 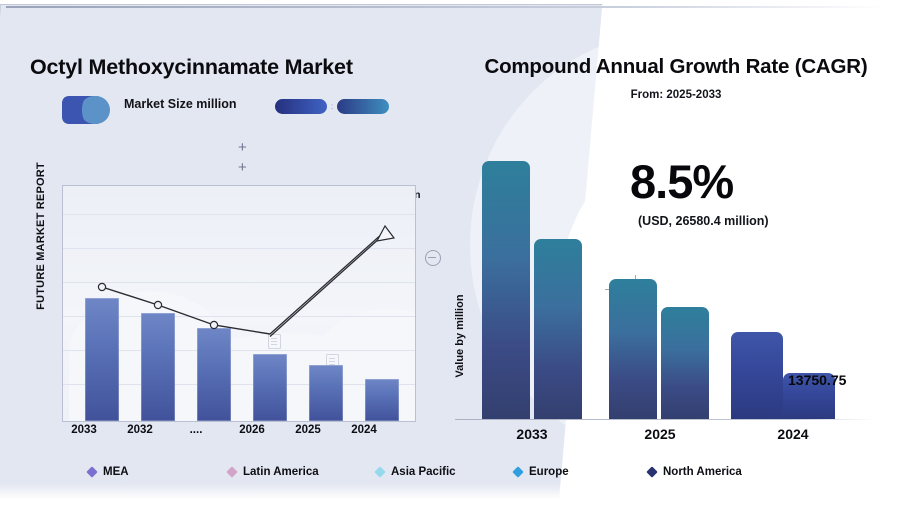 I want to click on right-bar-2025-secondary, so click(x=685, y=363).